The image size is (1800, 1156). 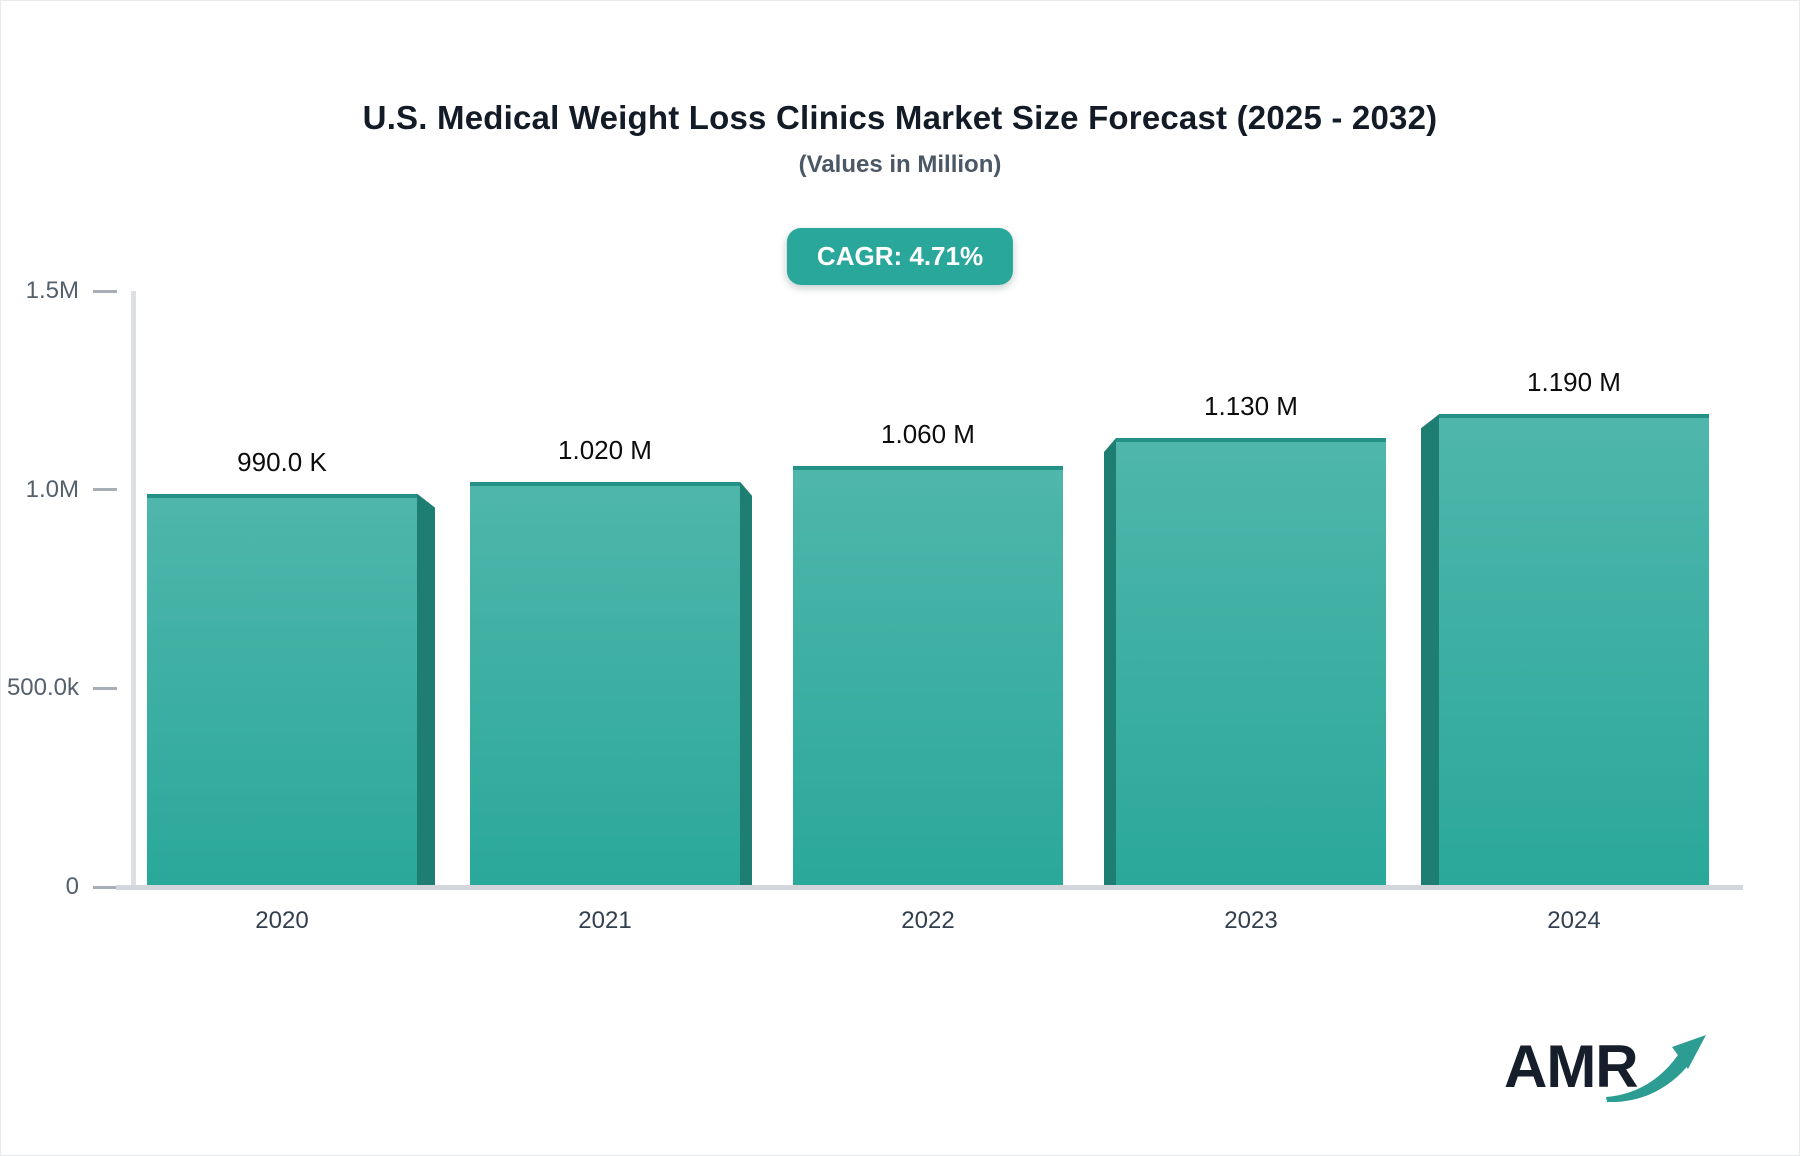 I want to click on trend-up-arrow-icon, so click(x=1656, y=1069).